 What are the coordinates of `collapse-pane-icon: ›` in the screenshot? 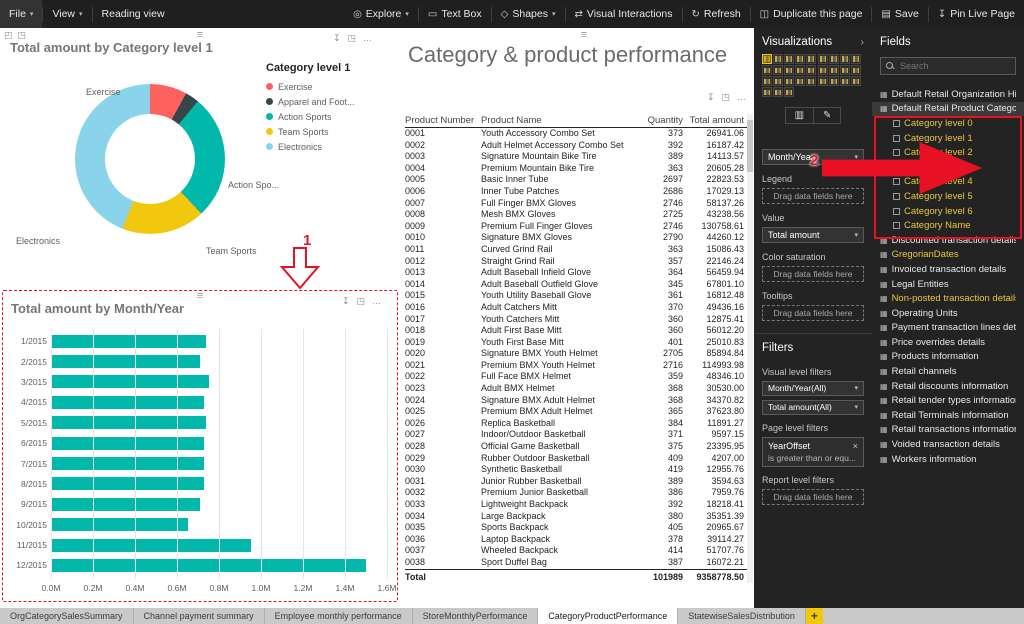 It's located at (862, 42).